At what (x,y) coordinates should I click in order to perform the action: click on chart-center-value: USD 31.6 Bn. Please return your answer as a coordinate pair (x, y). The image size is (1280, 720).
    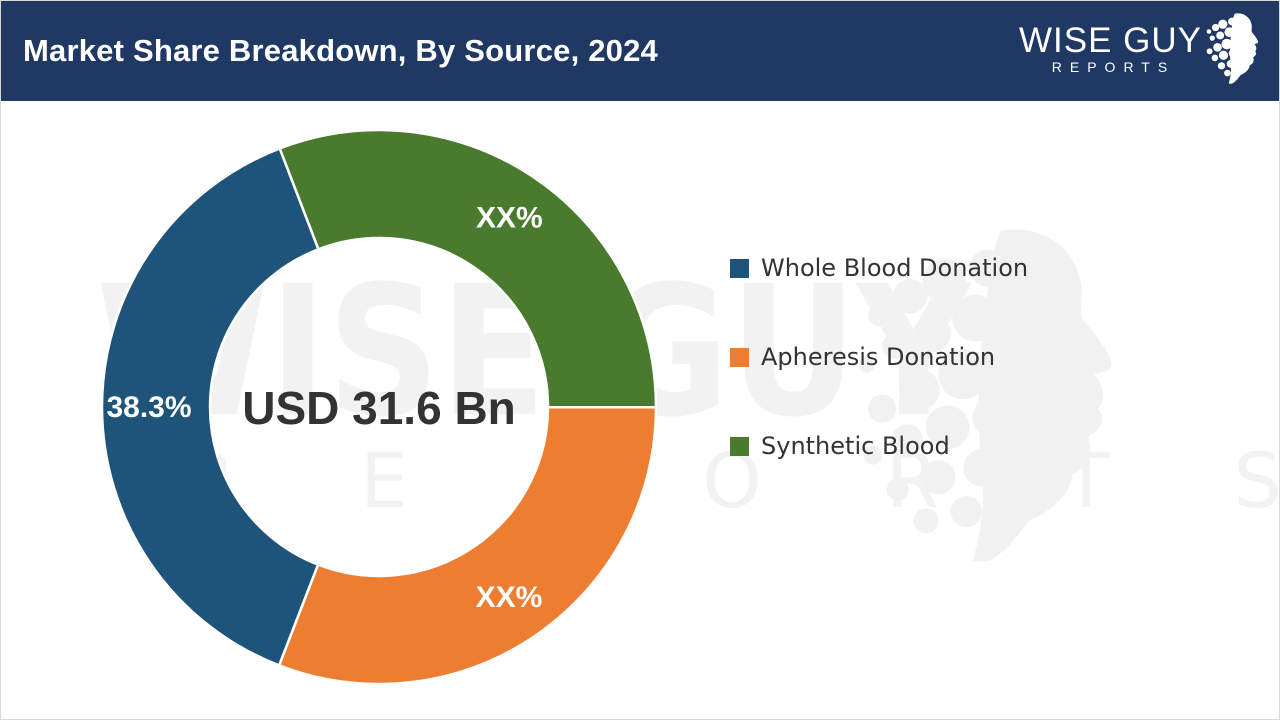
    Looking at the image, I should click on (379, 408).